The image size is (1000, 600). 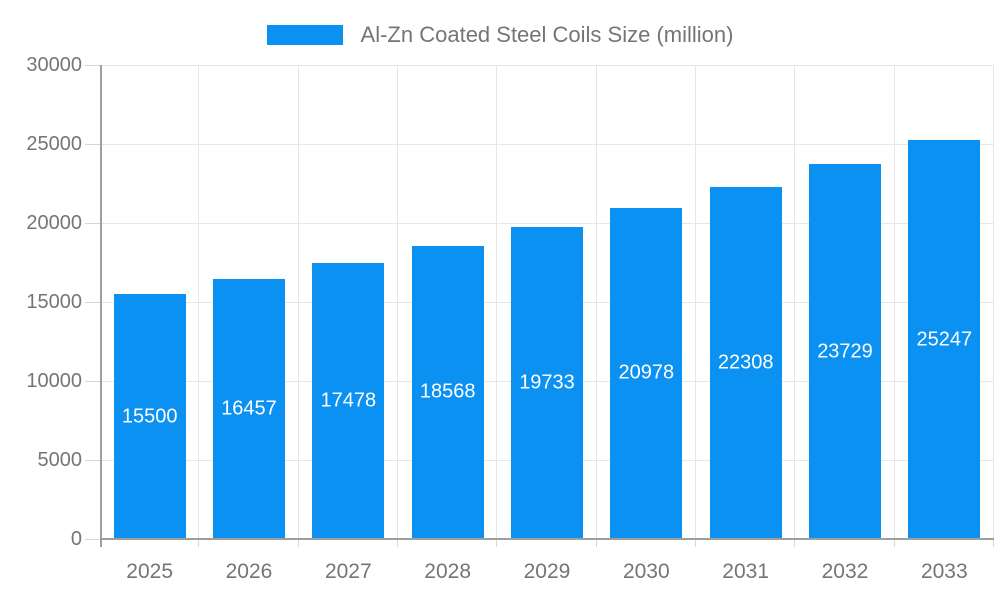 I want to click on y-axis-line, so click(x=101, y=306).